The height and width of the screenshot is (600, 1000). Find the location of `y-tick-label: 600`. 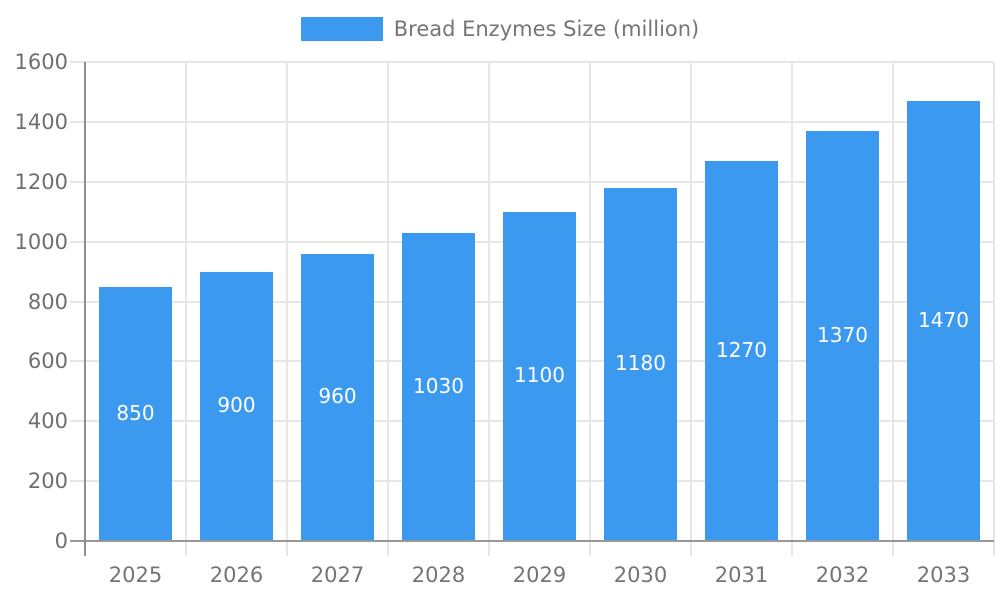

y-tick-label: 600 is located at coordinates (47, 361).